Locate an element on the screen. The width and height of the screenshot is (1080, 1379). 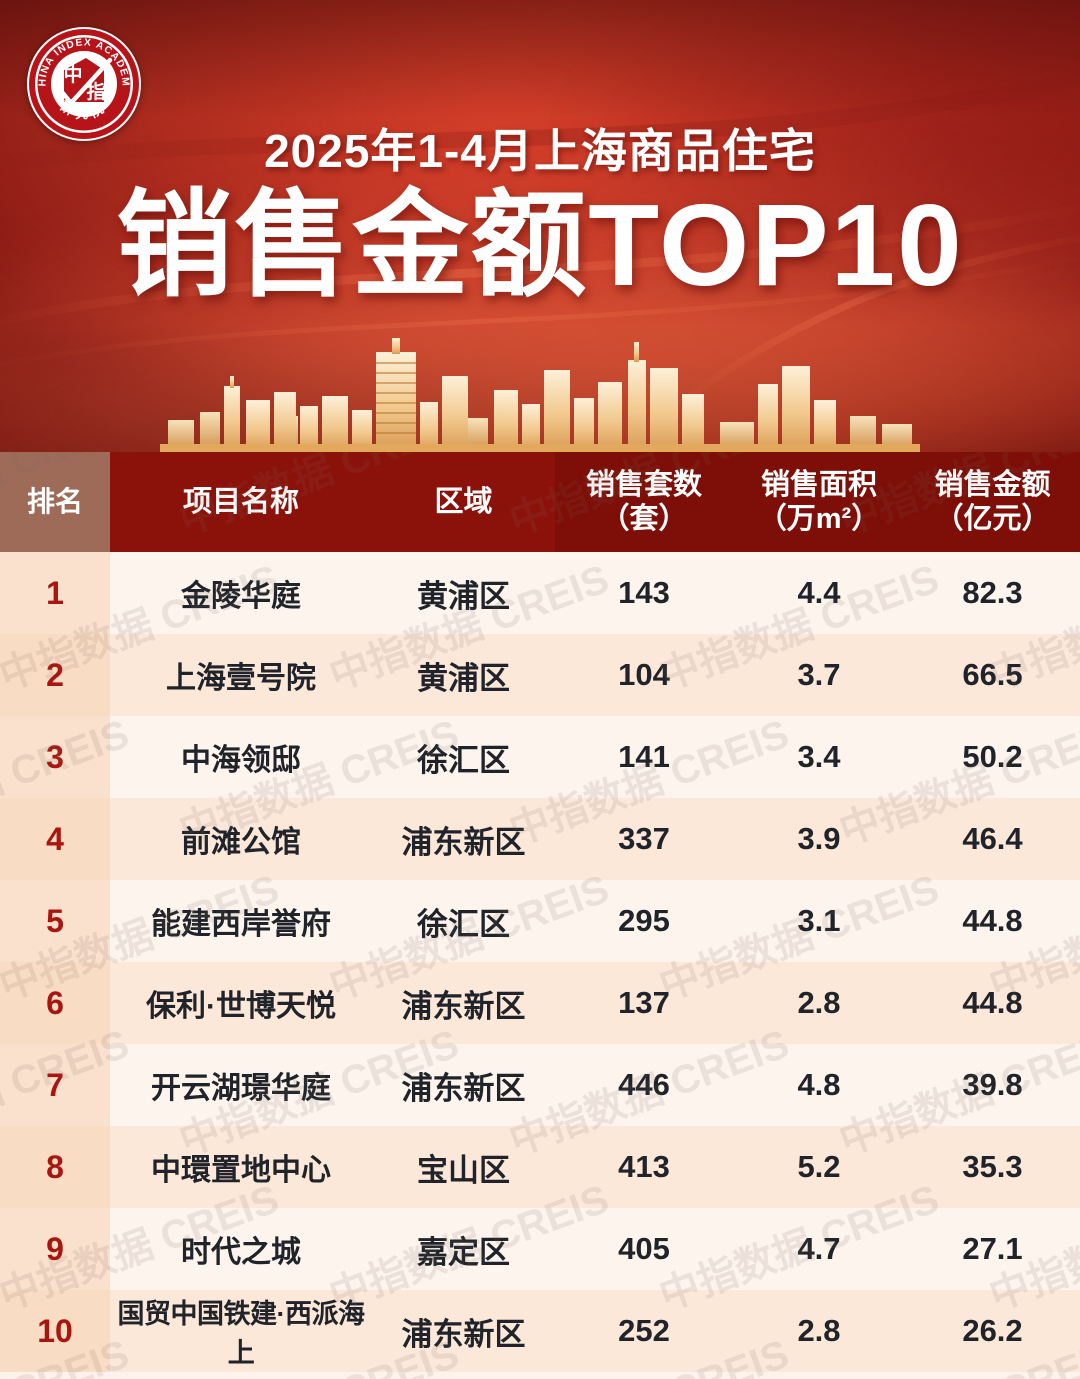
table-row: 3 中海领邸 徐汇区 141 3.4 50.2 is located at coordinates (540, 757).